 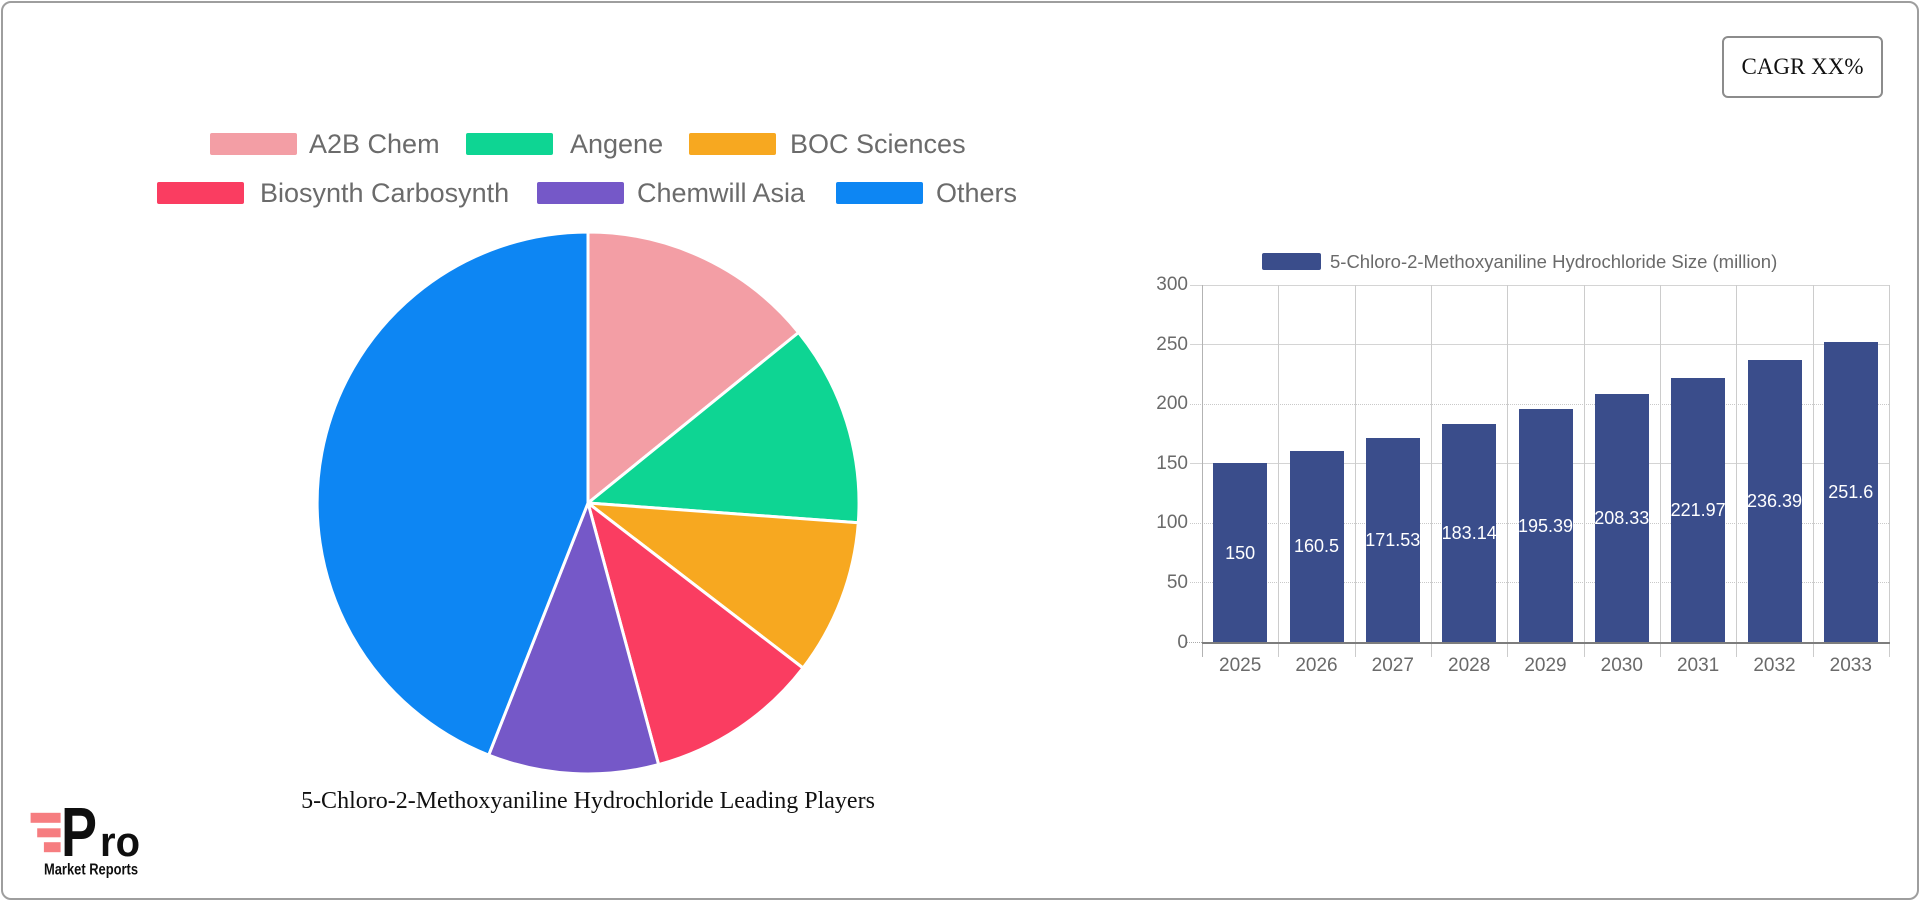 What do you see at coordinates (120, 841) in the screenshot?
I see `svg-text: ro` at bounding box center [120, 841].